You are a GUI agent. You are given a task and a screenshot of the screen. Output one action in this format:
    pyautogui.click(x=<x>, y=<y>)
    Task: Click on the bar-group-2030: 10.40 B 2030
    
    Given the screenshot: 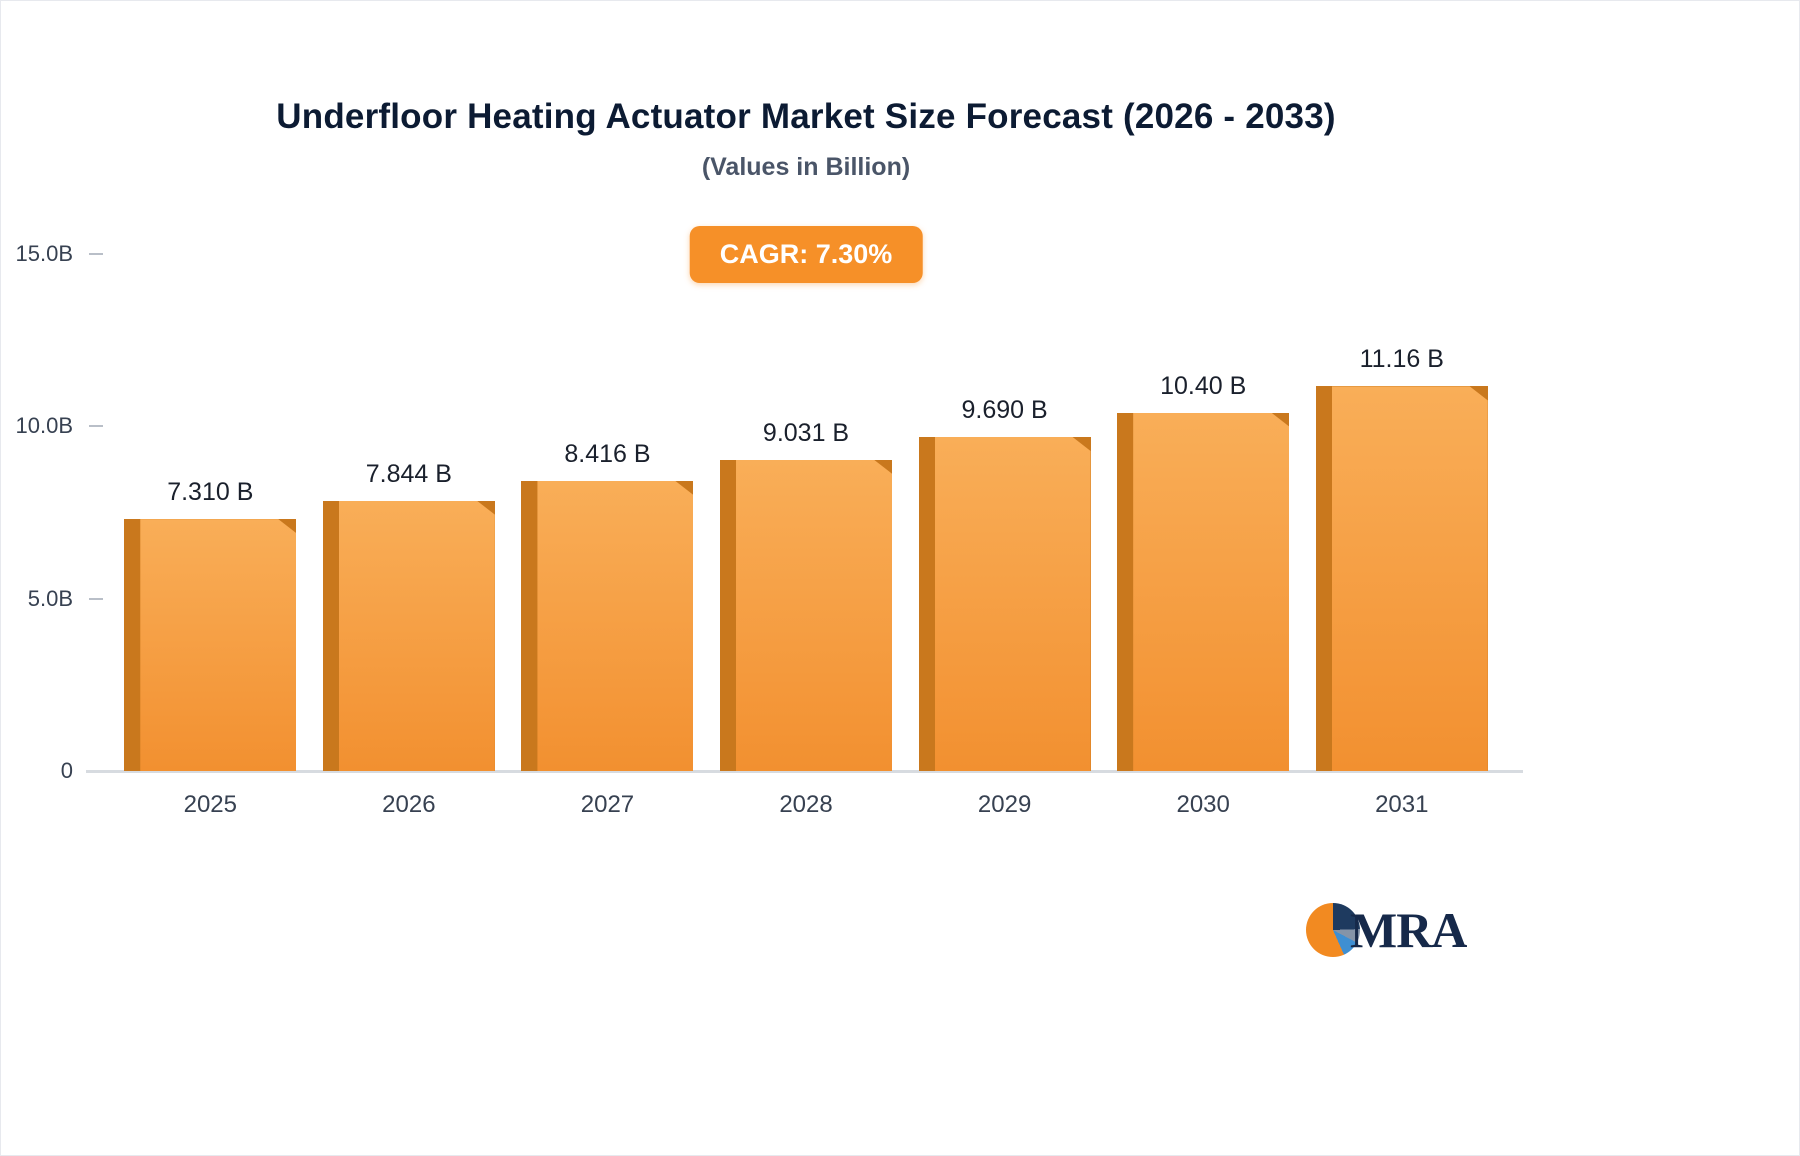 What is the action you would take?
    pyautogui.click(x=1203, y=536)
    